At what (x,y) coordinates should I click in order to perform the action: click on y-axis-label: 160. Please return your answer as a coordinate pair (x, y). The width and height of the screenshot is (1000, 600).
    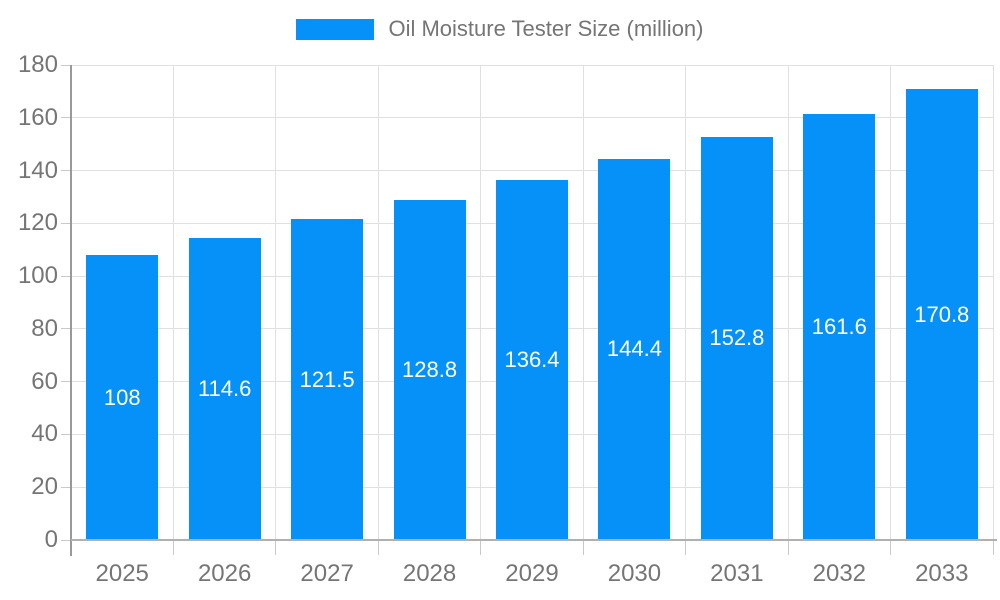
    Looking at the image, I should click on (37, 117).